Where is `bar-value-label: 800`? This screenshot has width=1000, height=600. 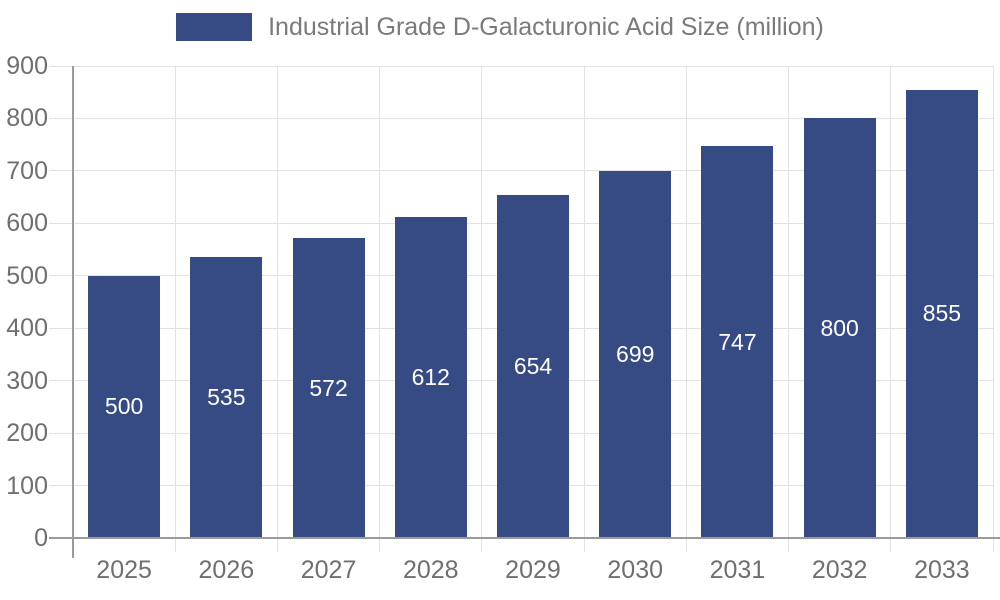
bar-value-label: 800 is located at coordinates (839, 327).